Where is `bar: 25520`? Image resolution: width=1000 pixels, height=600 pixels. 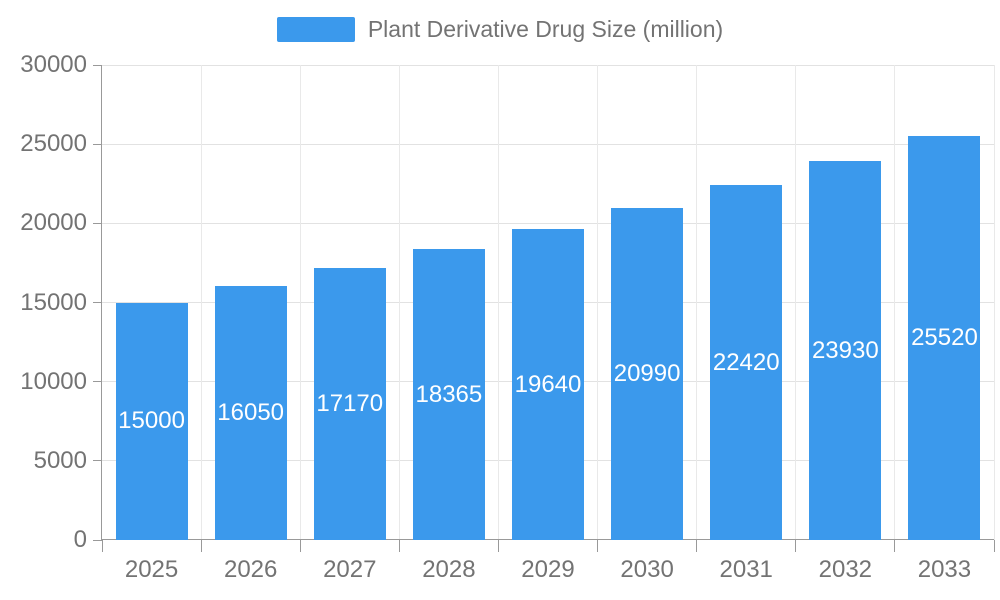 bar: 25520 is located at coordinates (944, 337).